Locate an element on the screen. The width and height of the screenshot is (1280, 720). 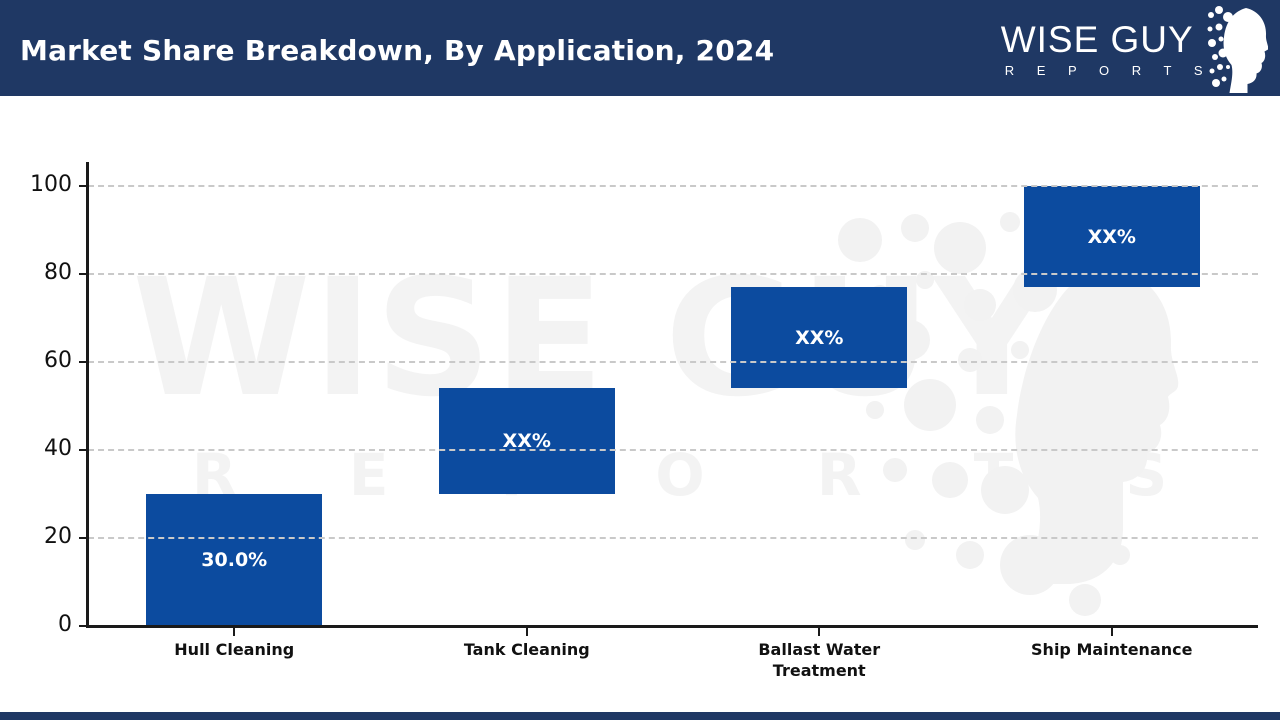
category-label: Tank Cleaning is located at coordinates (526, 649).